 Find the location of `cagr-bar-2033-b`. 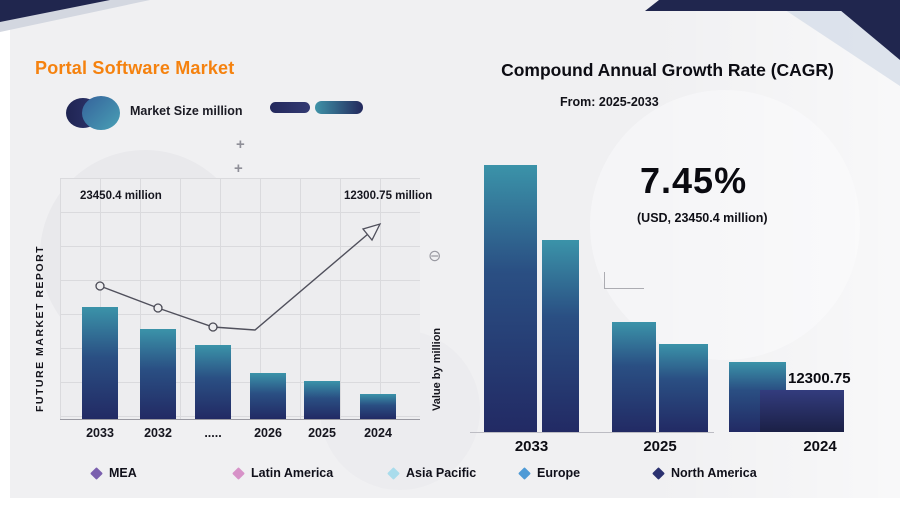

cagr-bar-2033-b is located at coordinates (560, 336).